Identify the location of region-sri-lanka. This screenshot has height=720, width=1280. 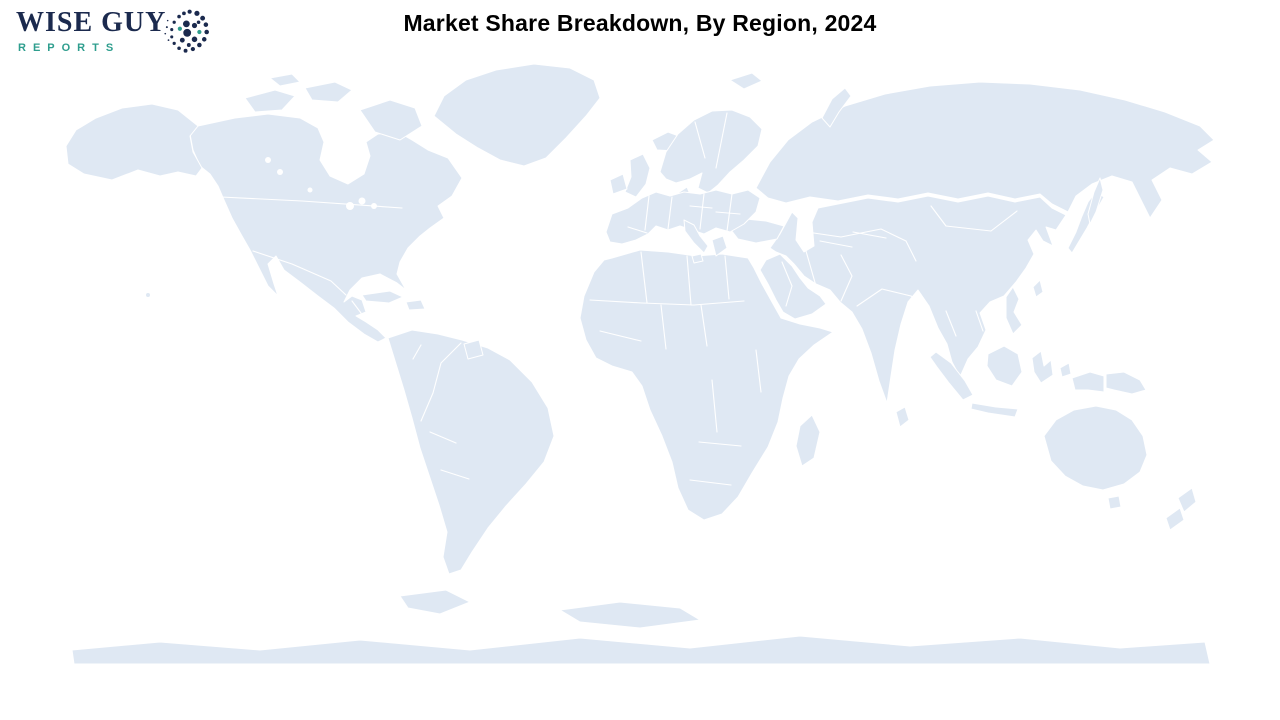
(902, 417).